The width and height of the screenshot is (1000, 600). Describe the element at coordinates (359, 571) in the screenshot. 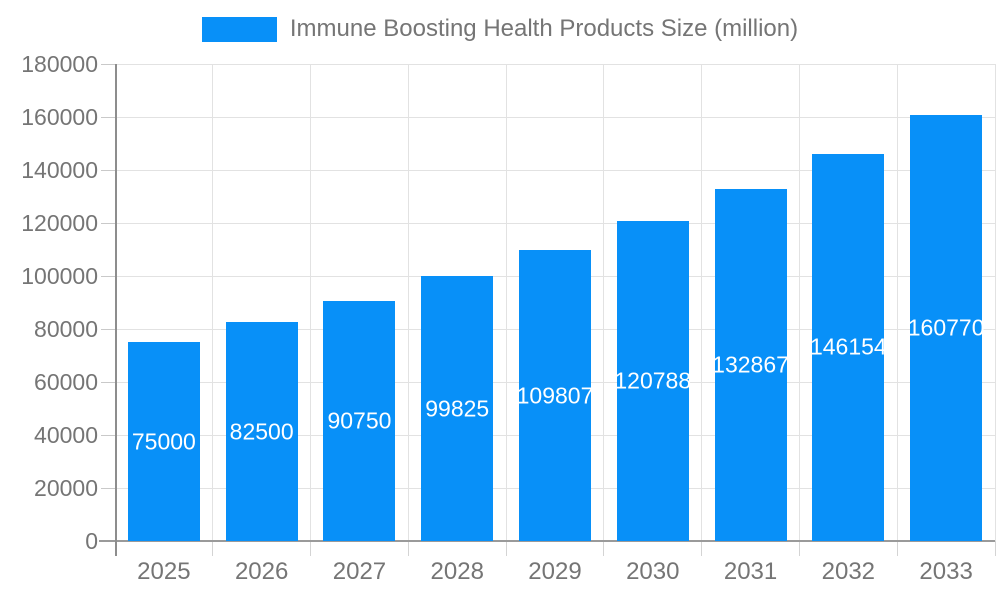

I see `x-tick-label: 2027` at that location.